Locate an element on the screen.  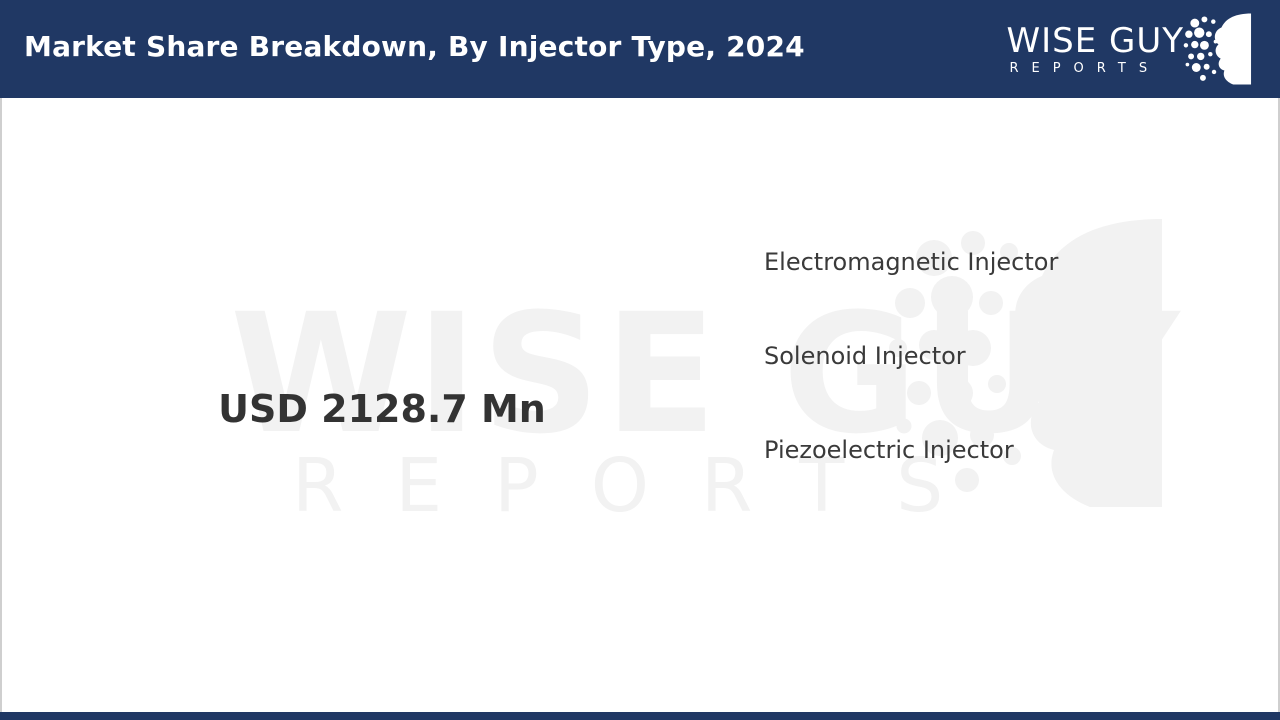
watermark-text-line2: REPORTS is located at coordinates (644, 486).